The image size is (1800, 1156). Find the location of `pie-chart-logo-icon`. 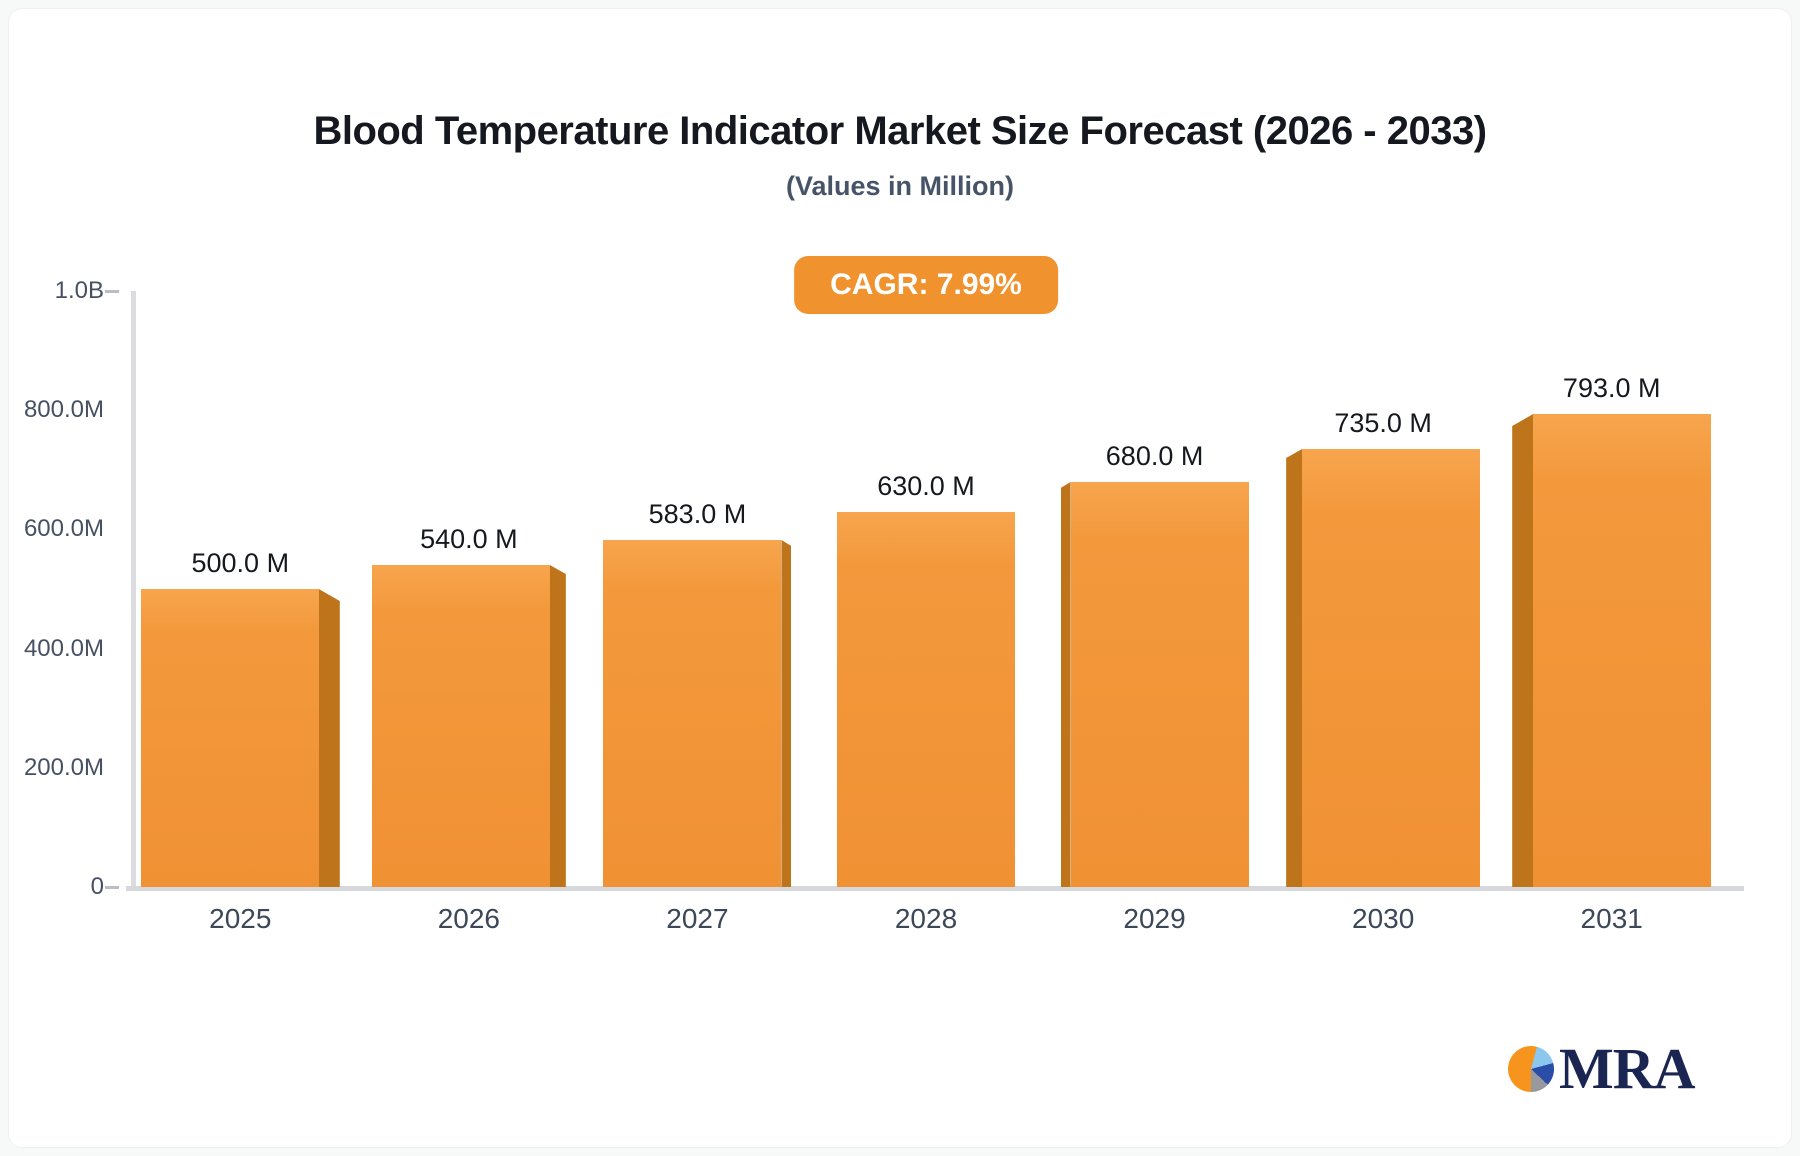

pie-chart-logo-icon is located at coordinates (1531, 1069).